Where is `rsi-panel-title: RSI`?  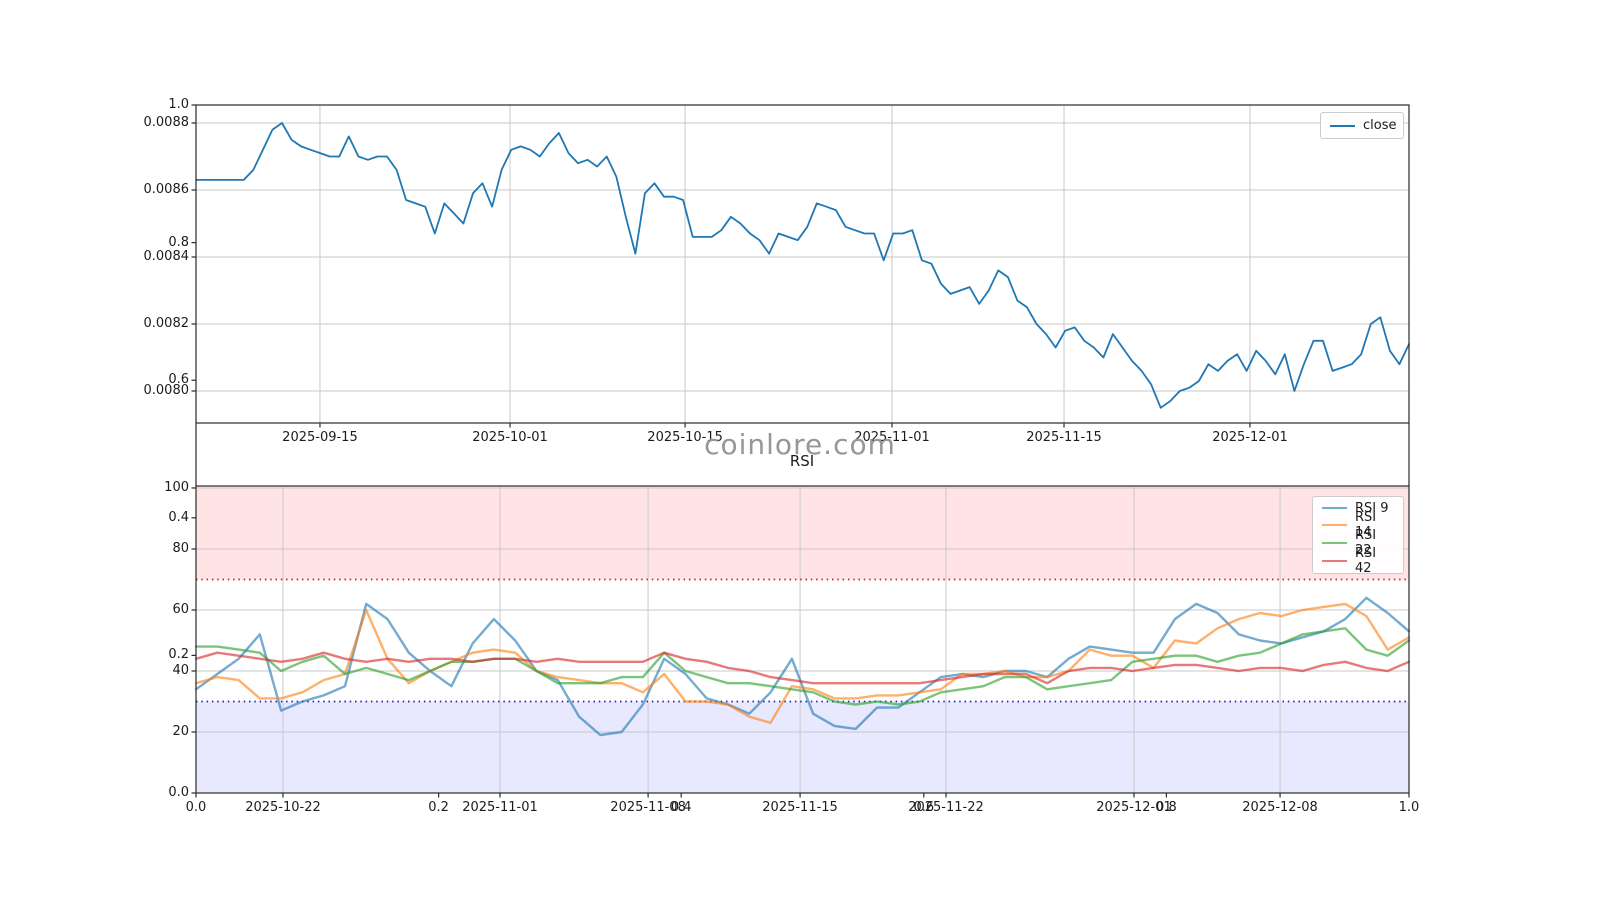
rsi-panel-title: RSI is located at coordinates (802, 461).